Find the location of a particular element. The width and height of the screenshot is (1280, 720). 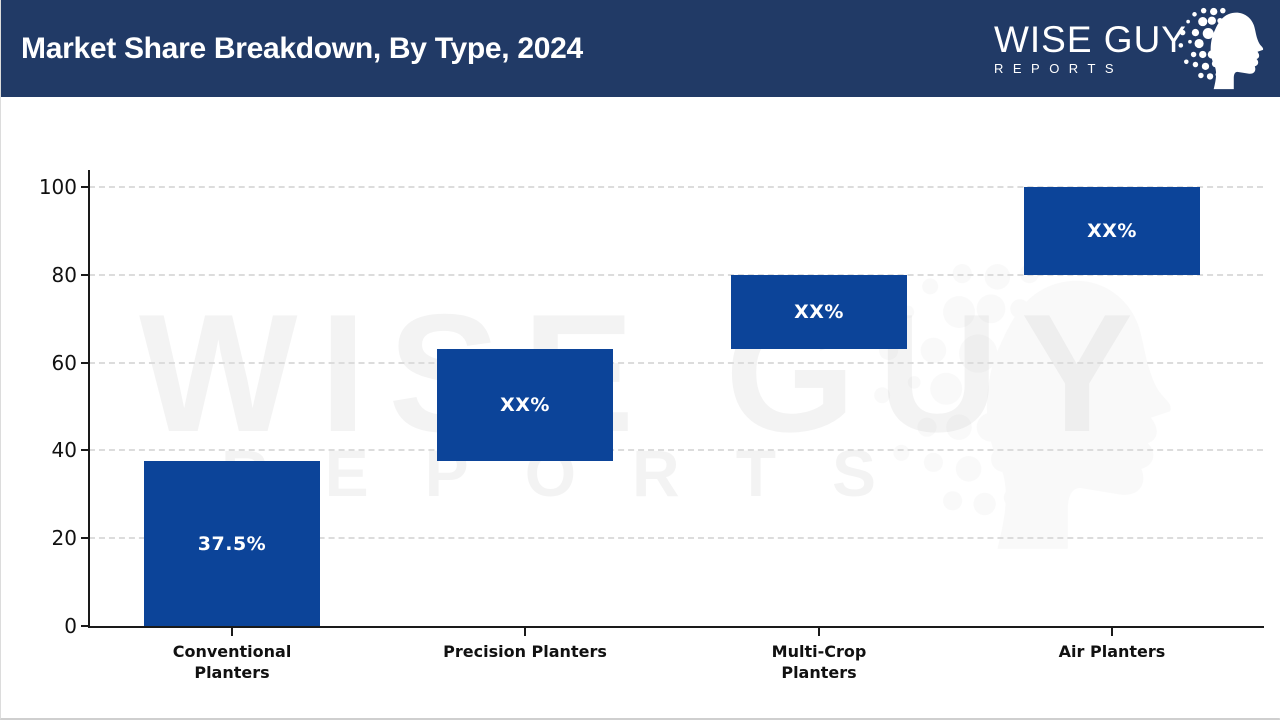

category-label: Conventional Planters is located at coordinates (232, 662).